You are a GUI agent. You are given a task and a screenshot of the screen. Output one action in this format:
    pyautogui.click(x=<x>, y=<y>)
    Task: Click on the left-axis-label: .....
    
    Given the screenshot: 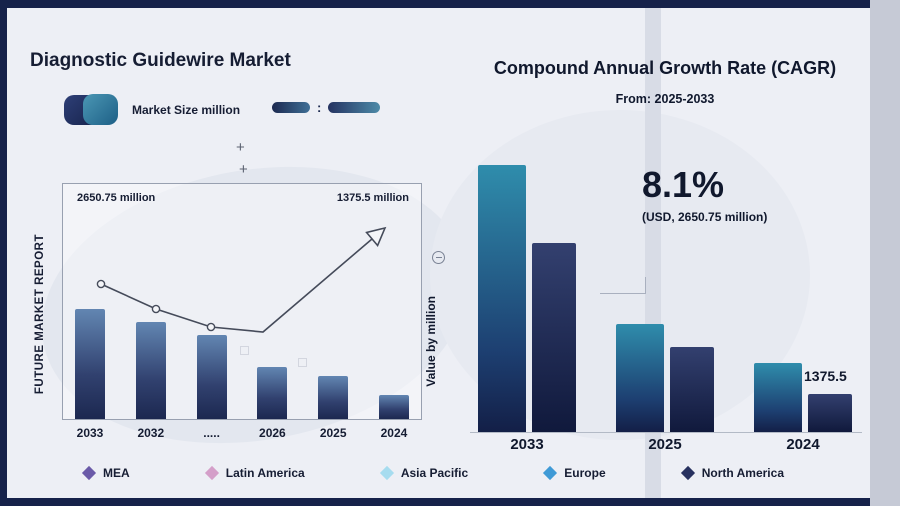 What is the action you would take?
    pyautogui.click(x=211, y=433)
    